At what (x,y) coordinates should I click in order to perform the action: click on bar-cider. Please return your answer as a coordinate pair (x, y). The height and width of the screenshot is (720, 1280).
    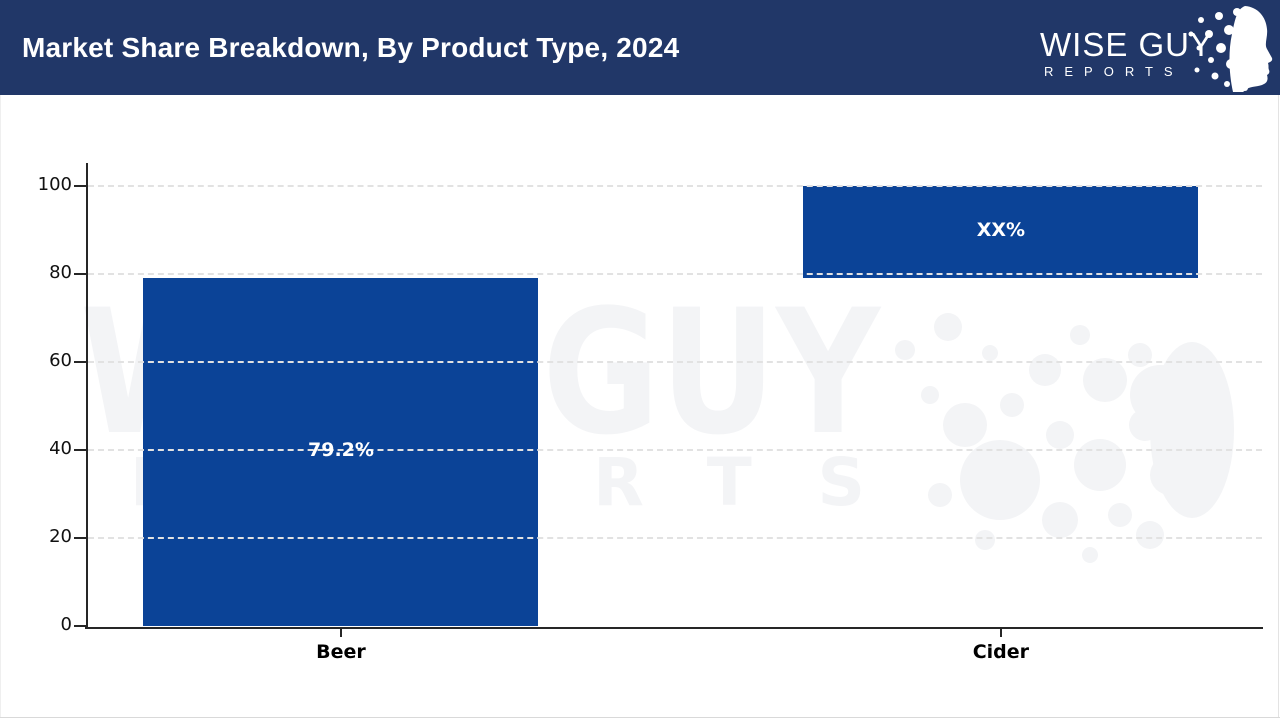
    Looking at the image, I should click on (1001, 232).